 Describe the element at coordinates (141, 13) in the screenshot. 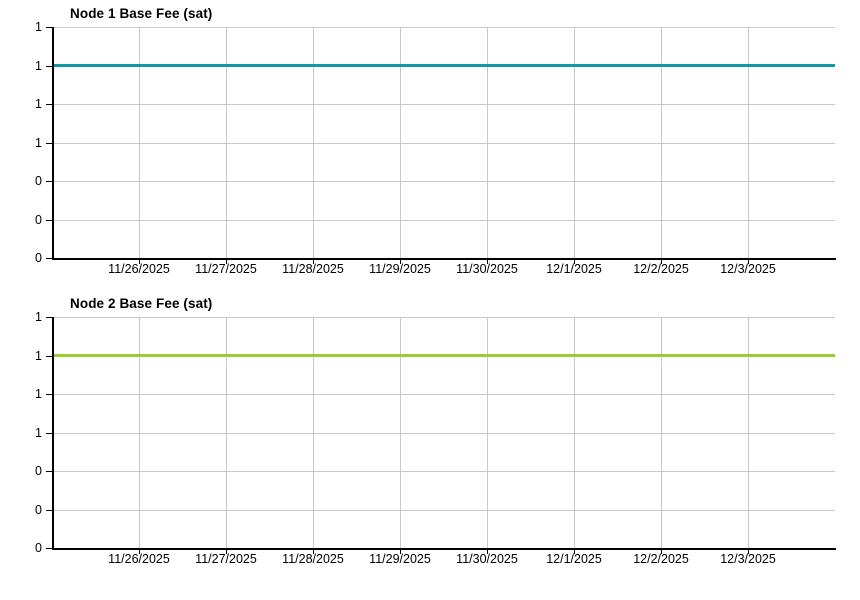

I see `chart-title: Node 1 Base Fee (sat)` at that location.